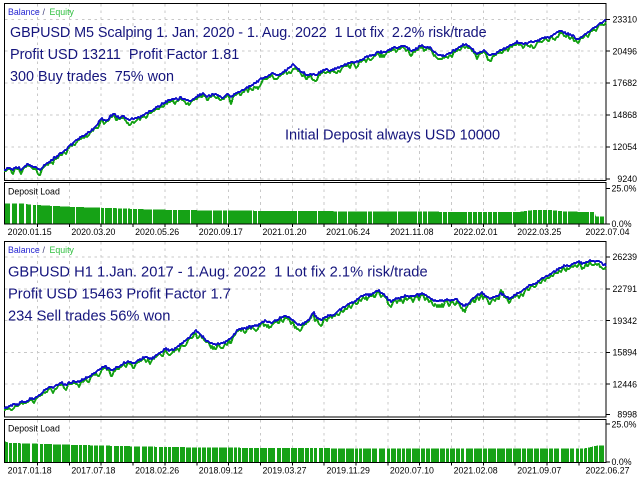 The width and height of the screenshot is (640, 485). I want to click on svg-text: 300 Buy trades 75% won, so click(92, 77).